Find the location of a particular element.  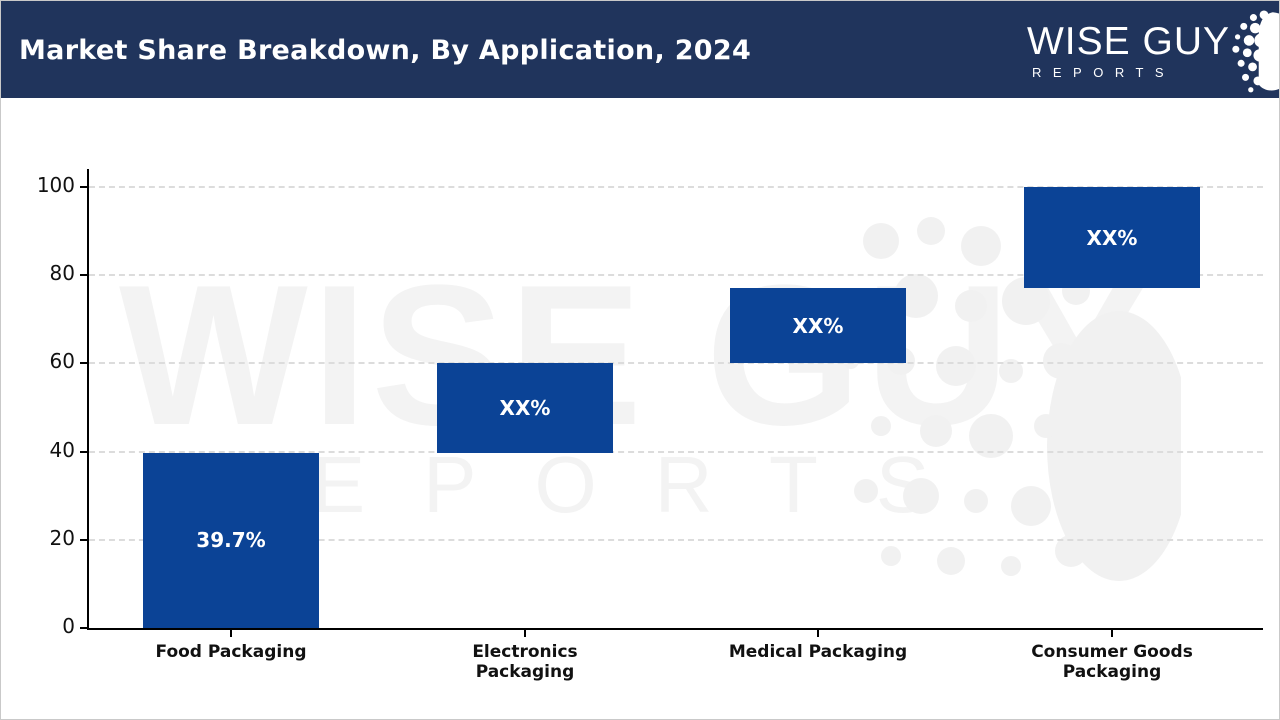

x-tick-label: Food Packaging is located at coordinates (231, 652).